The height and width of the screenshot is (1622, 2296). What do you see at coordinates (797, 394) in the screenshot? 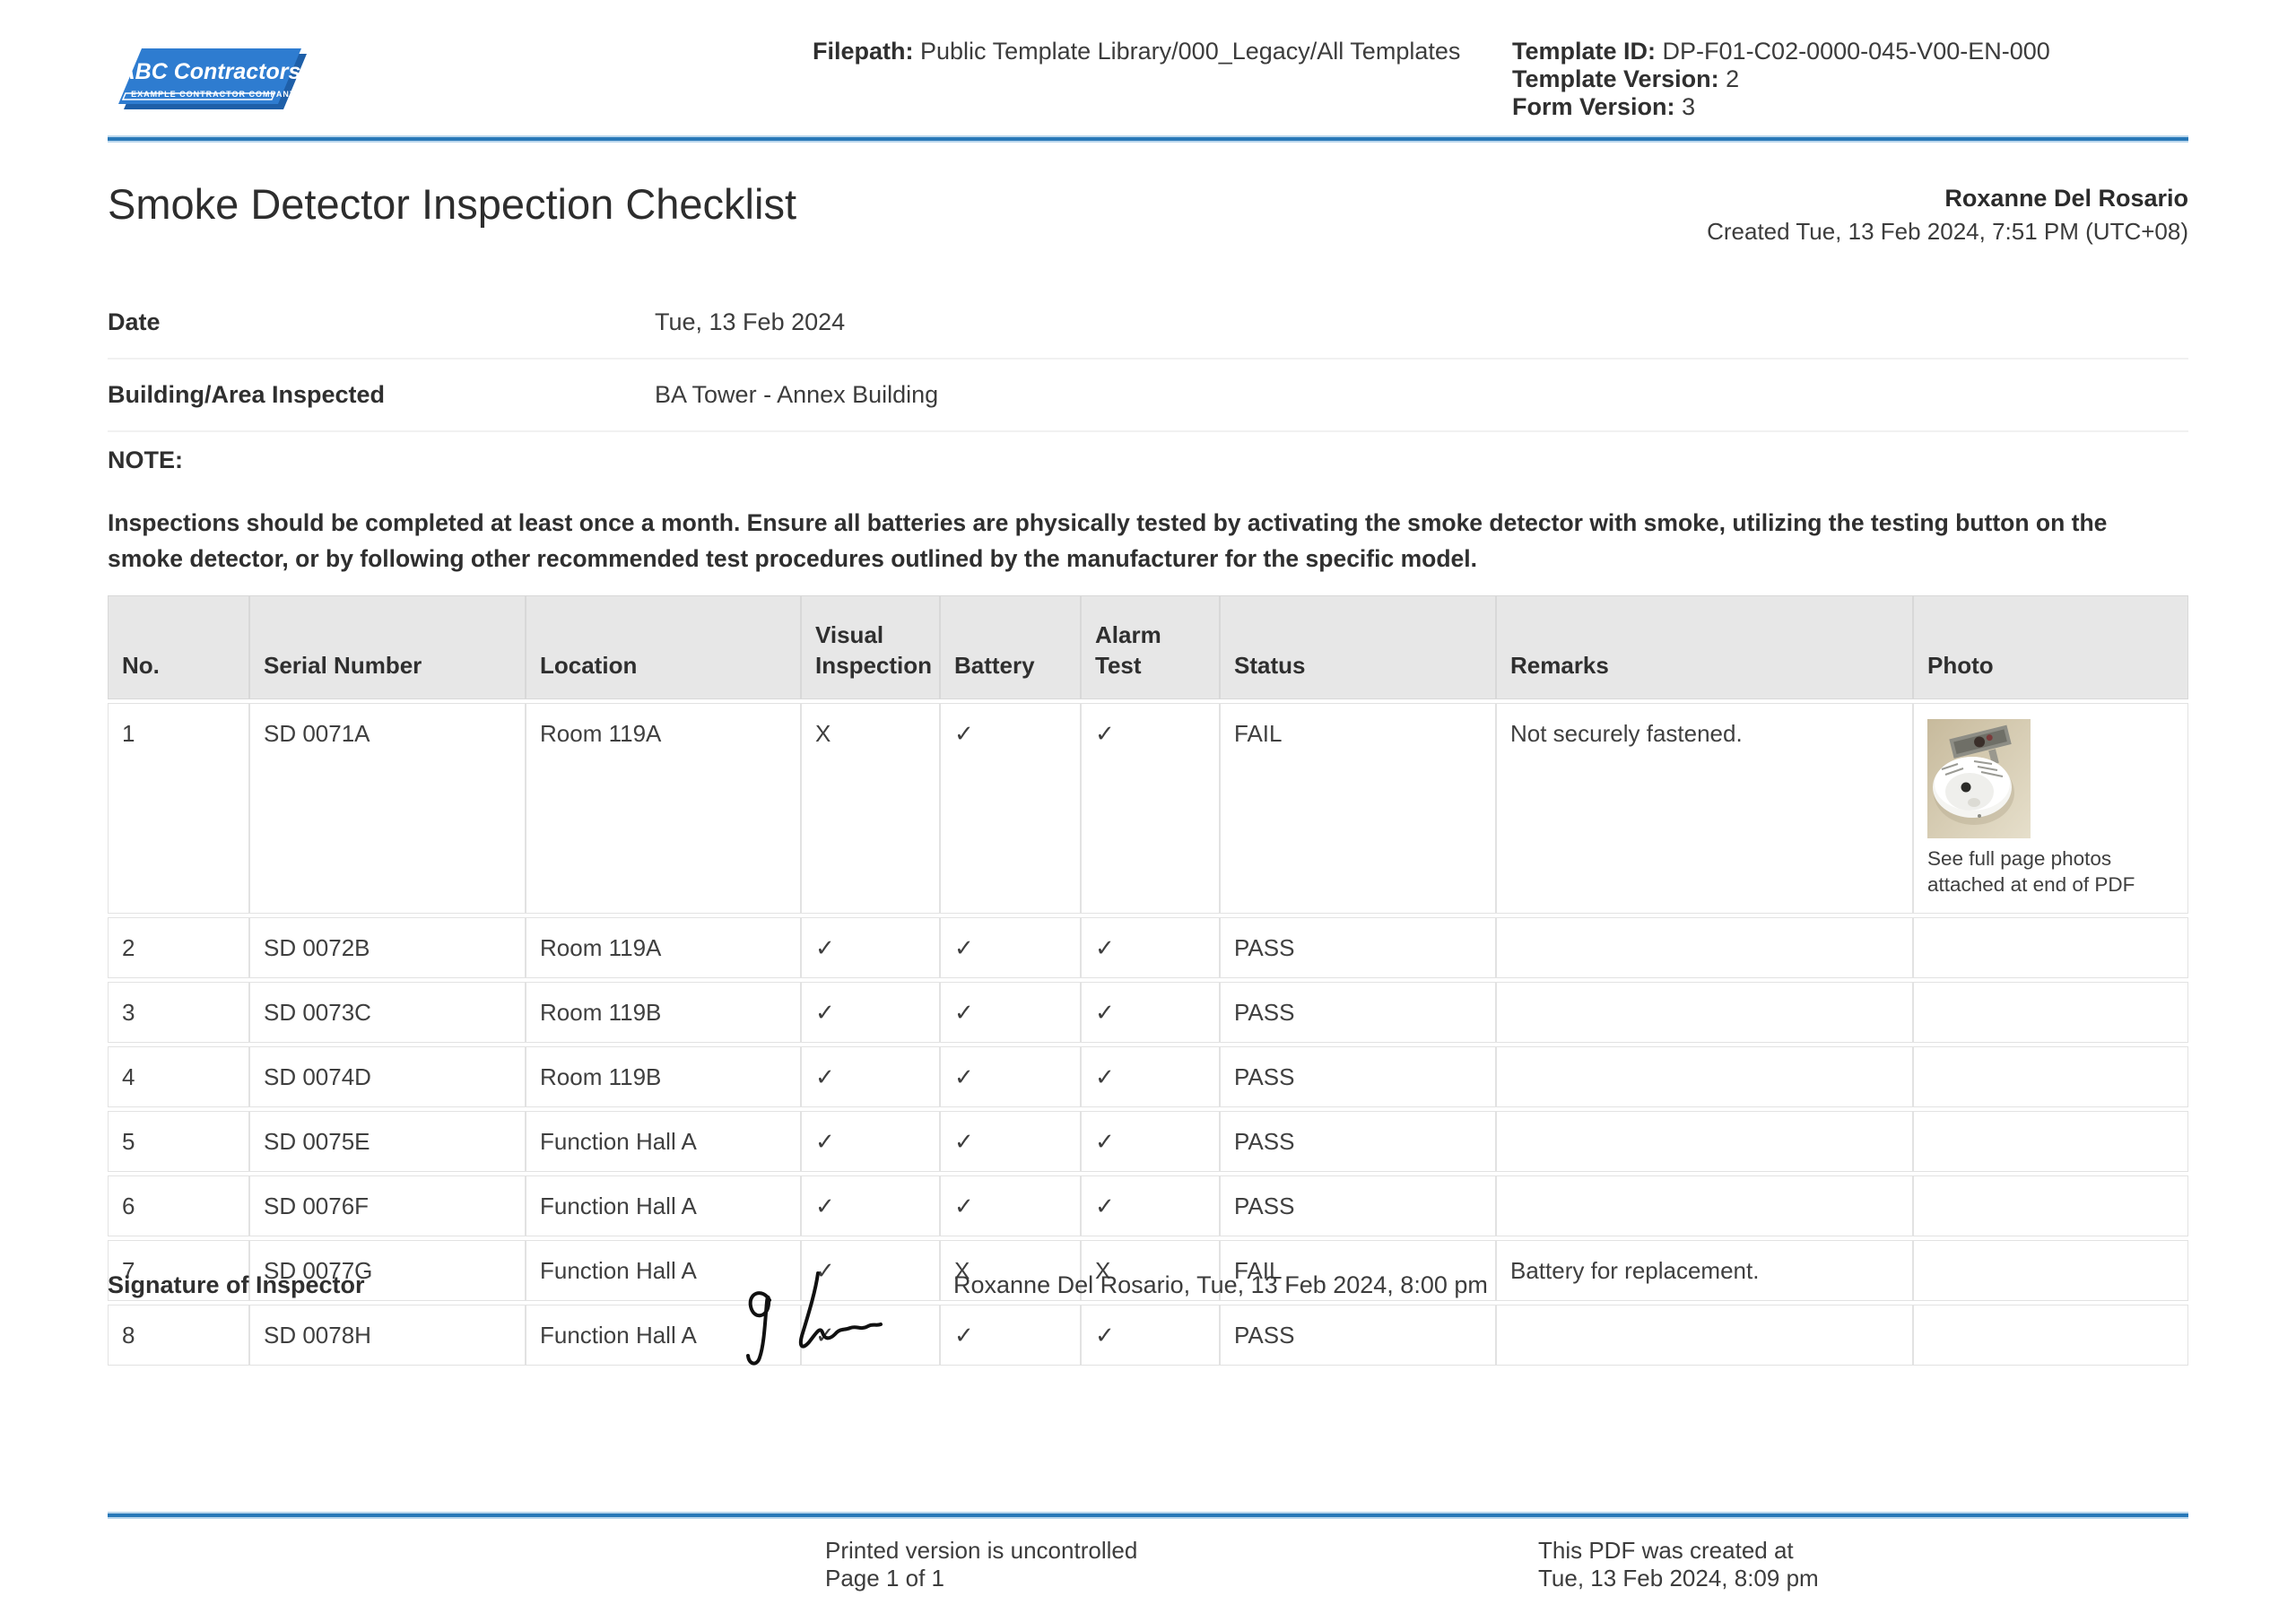
I see `building-value: BA Tower - Annex Building` at bounding box center [797, 394].